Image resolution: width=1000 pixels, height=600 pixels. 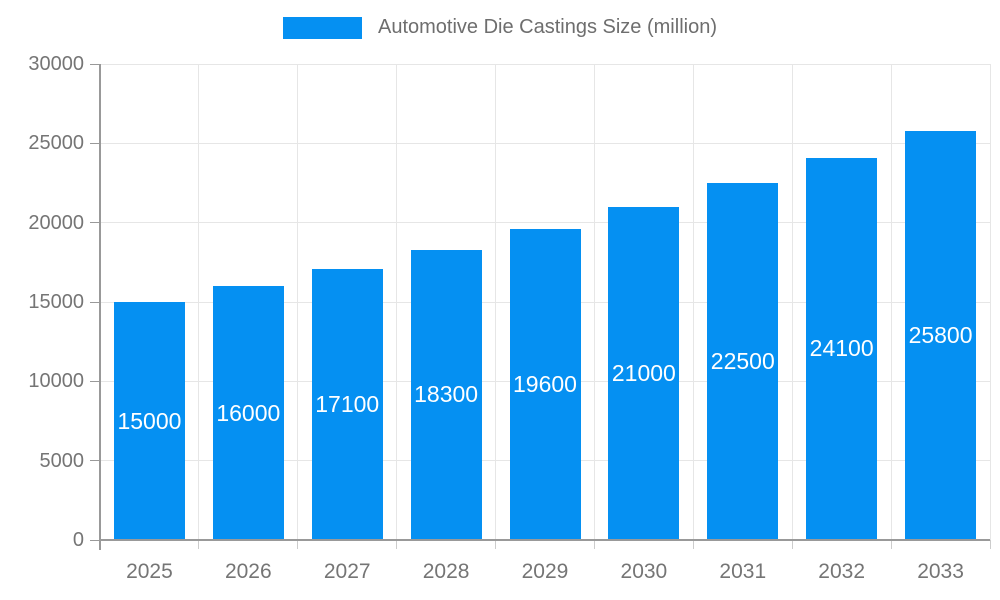 What do you see at coordinates (56, 222) in the screenshot?
I see `y-axis-label: 20000` at bounding box center [56, 222].